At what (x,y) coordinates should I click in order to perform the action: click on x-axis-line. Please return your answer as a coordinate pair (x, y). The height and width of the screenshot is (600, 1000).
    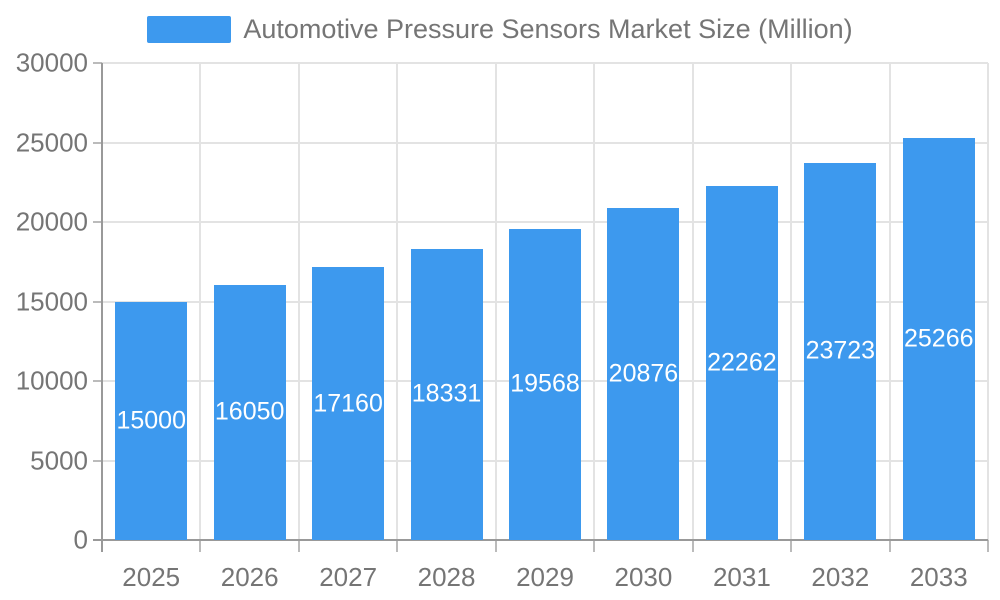
    Looking at the image, I should click on (540, 540).